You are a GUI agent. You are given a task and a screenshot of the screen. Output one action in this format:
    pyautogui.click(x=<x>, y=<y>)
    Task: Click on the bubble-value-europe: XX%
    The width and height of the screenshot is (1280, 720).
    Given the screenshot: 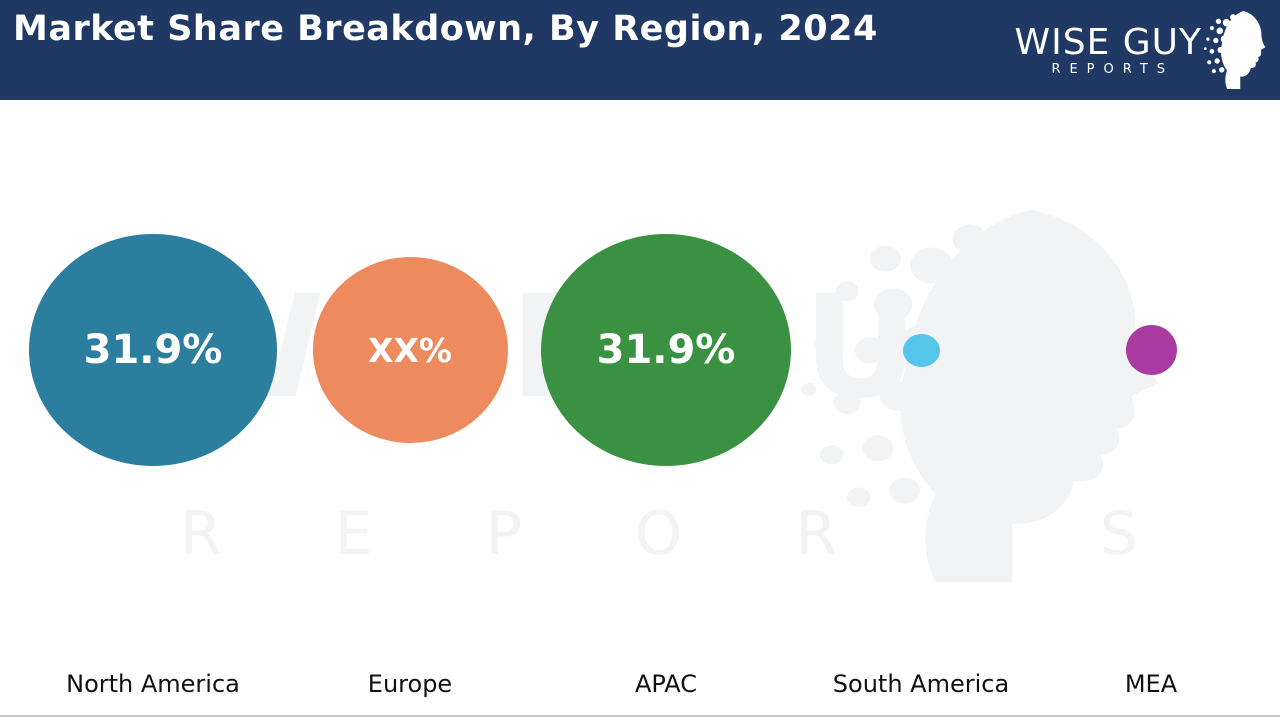 What is the action you would take?
    pyautogui.click(x=410, y=350)
    